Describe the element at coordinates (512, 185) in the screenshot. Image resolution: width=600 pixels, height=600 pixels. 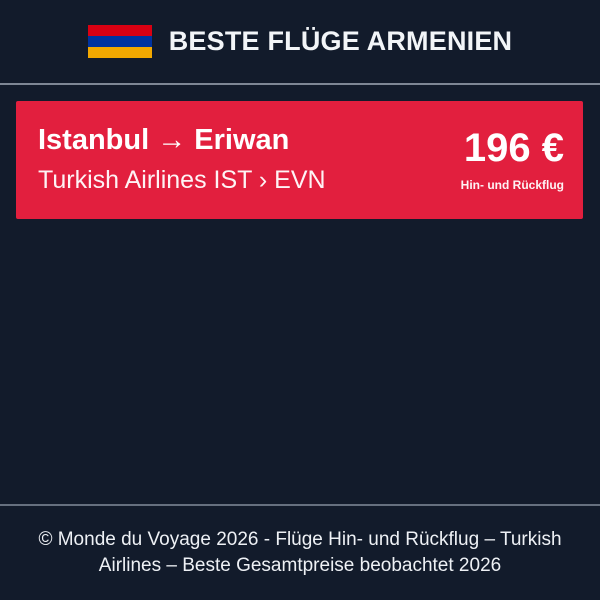
I see `price-note: Hin- und Rückflug` at that location.